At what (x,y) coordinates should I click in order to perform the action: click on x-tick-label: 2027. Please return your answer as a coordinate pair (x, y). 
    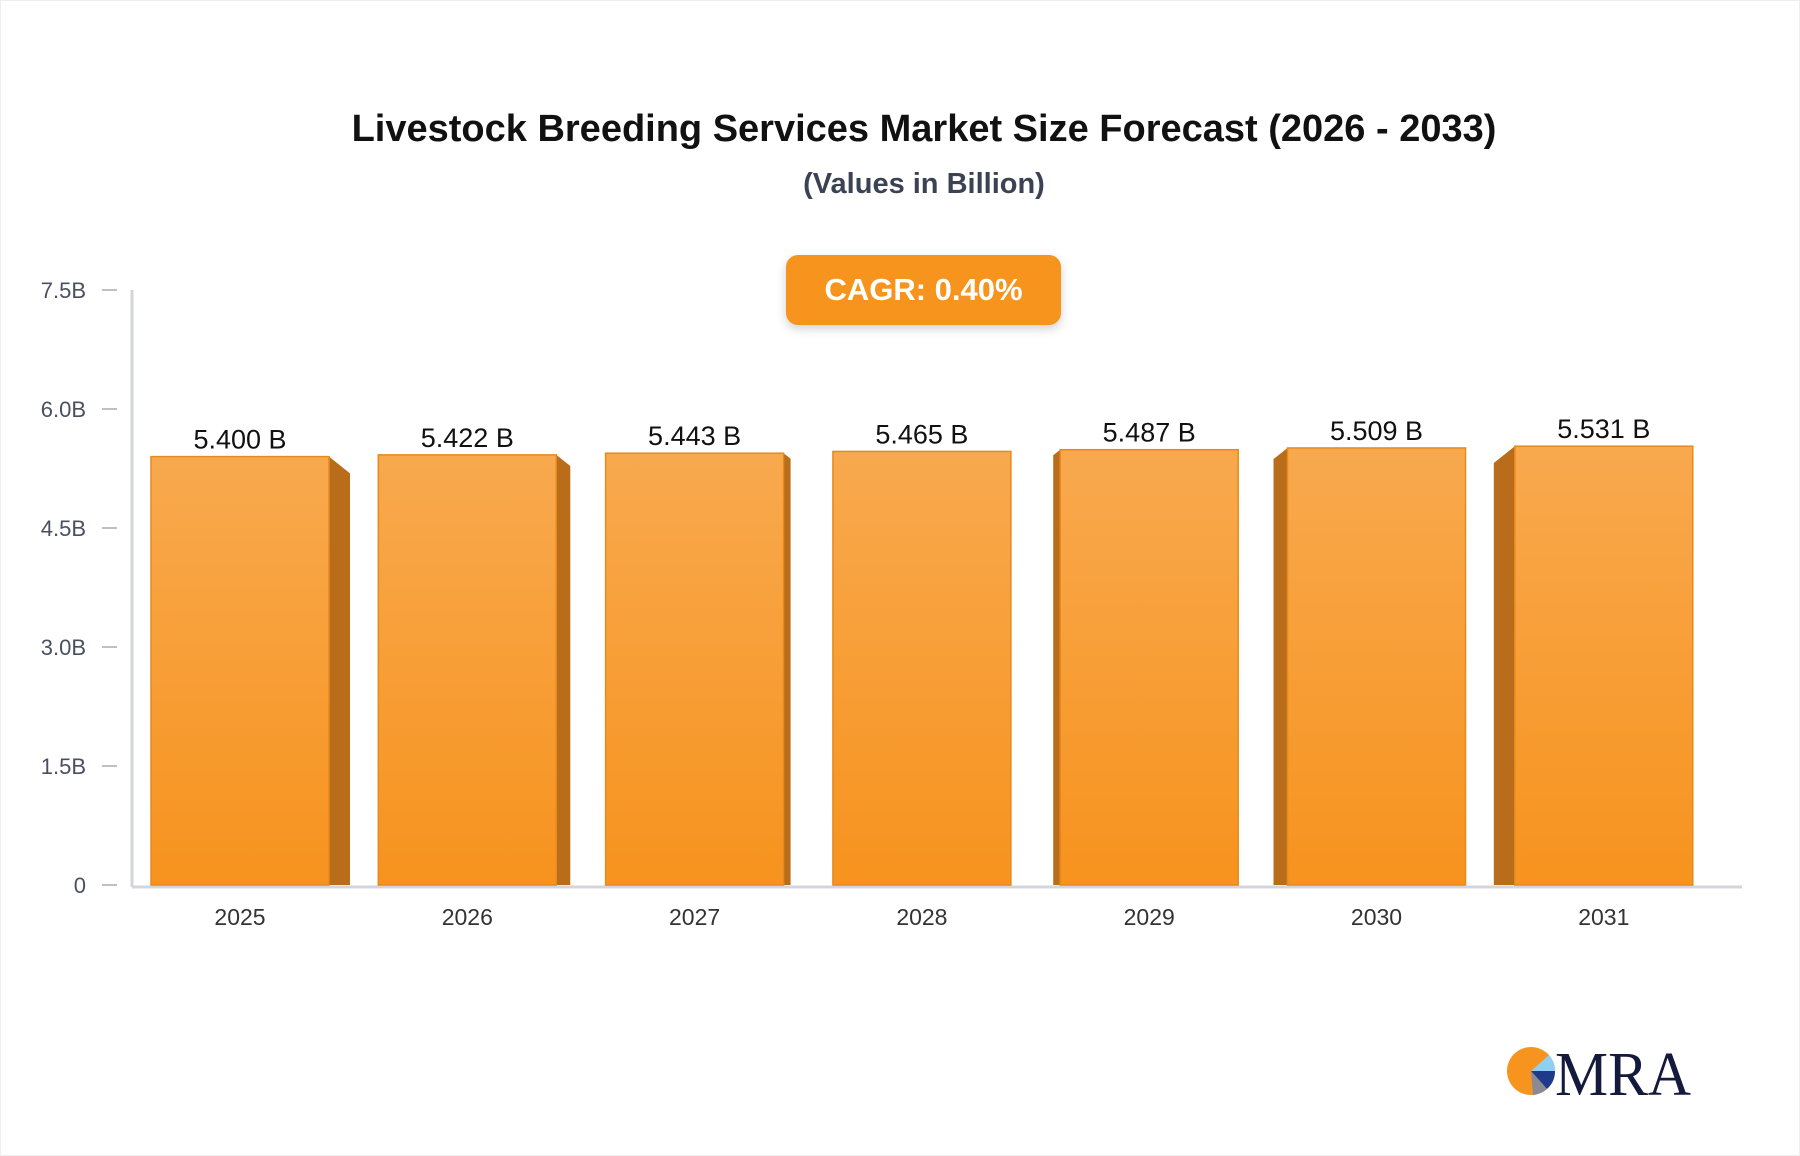
    Looking at the image, I should click on (694, 917).